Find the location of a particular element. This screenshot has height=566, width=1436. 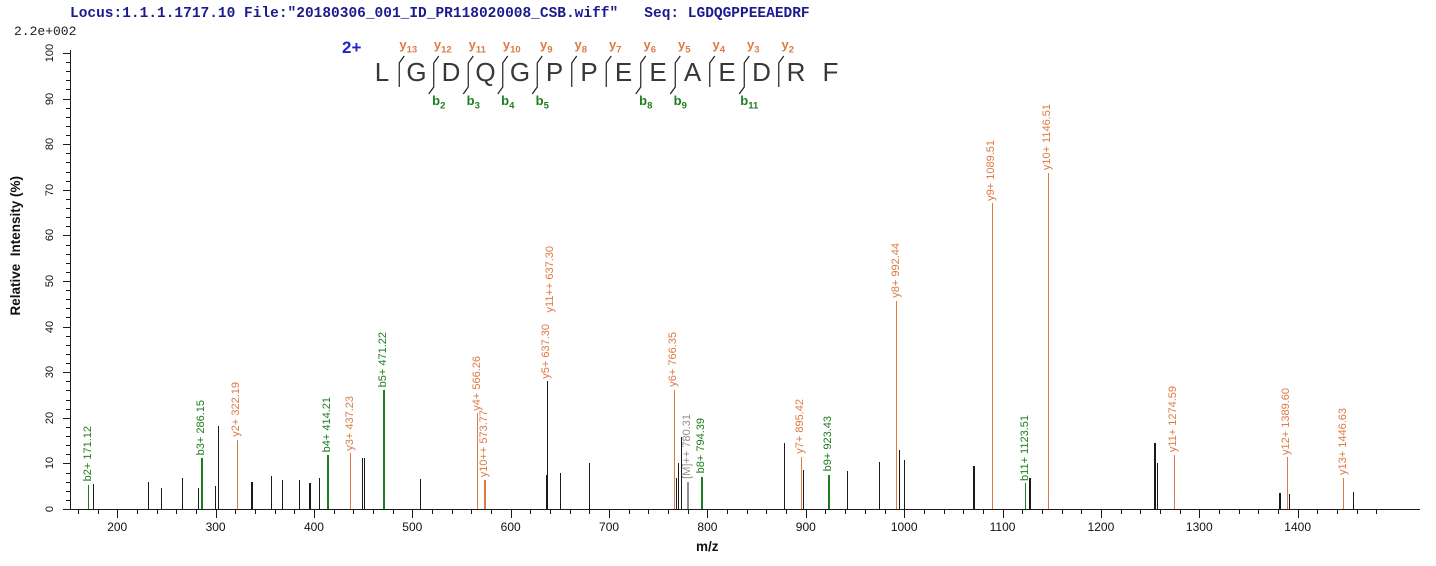

sequence-residue: P is located at coordinates (554, 72).